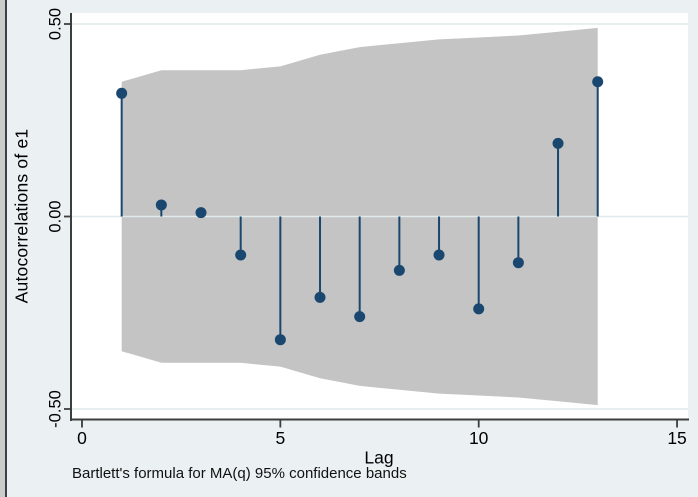 This screenshot has height=497, width=698. I want to click on x-tick-label-15: 15, so click(676, 438).